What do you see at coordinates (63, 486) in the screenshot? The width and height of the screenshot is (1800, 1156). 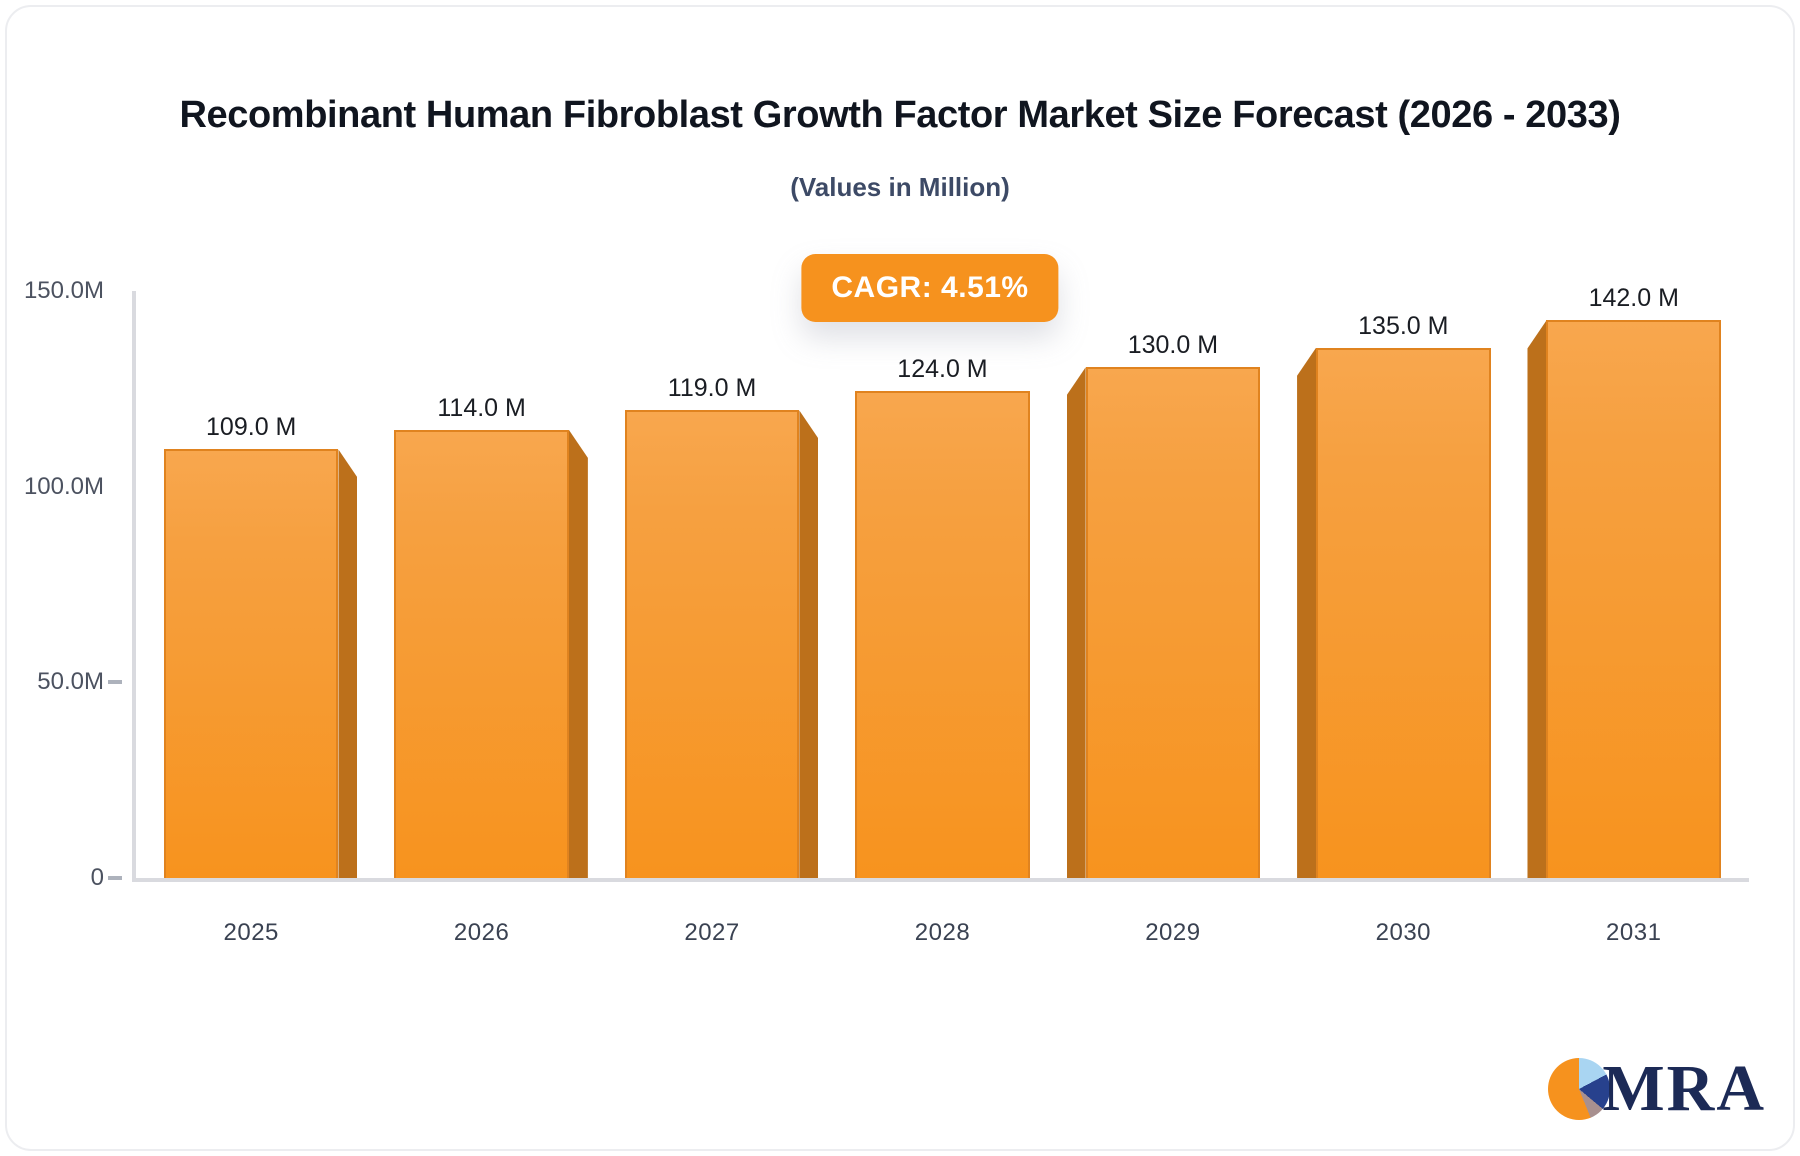 I see `y-tick-label: 100.0M` at bounding box center [63, 486].